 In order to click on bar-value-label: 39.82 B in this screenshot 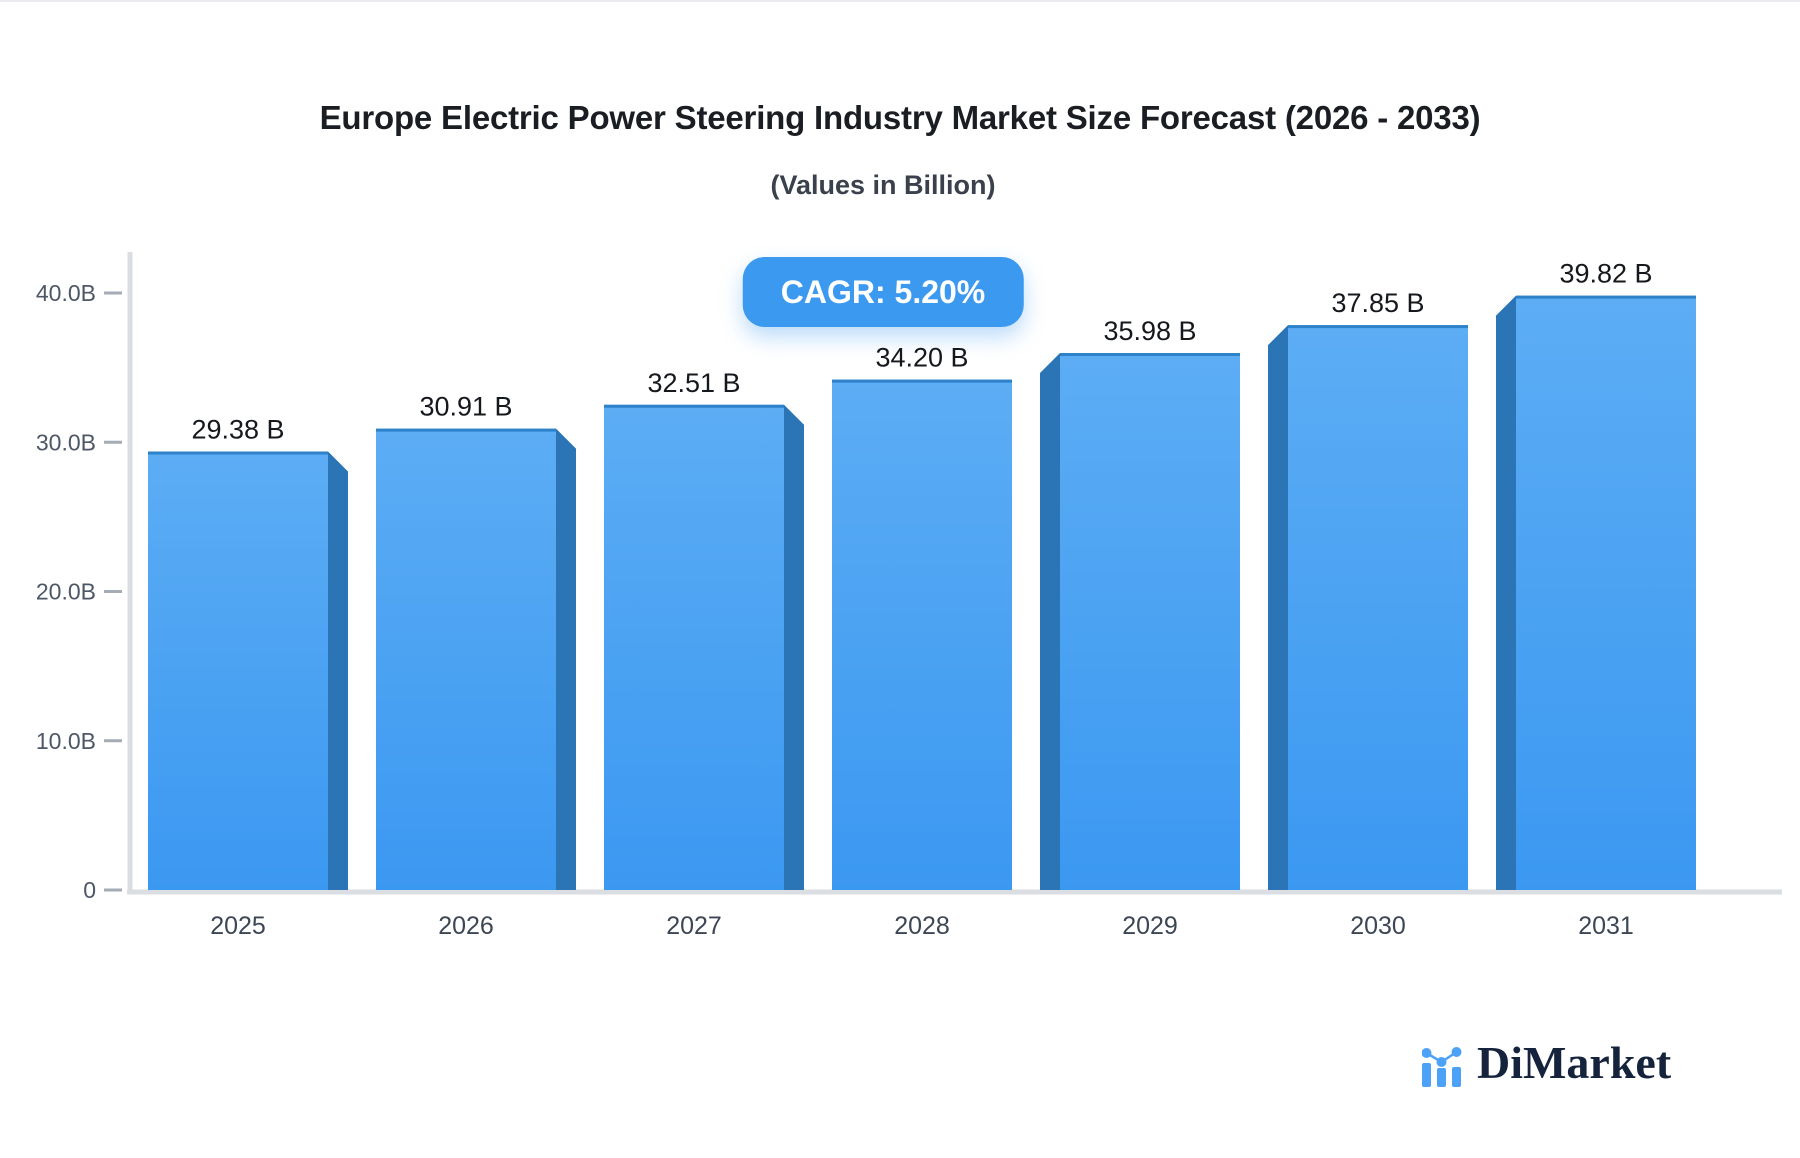, I will do `click(1605, 274)`.